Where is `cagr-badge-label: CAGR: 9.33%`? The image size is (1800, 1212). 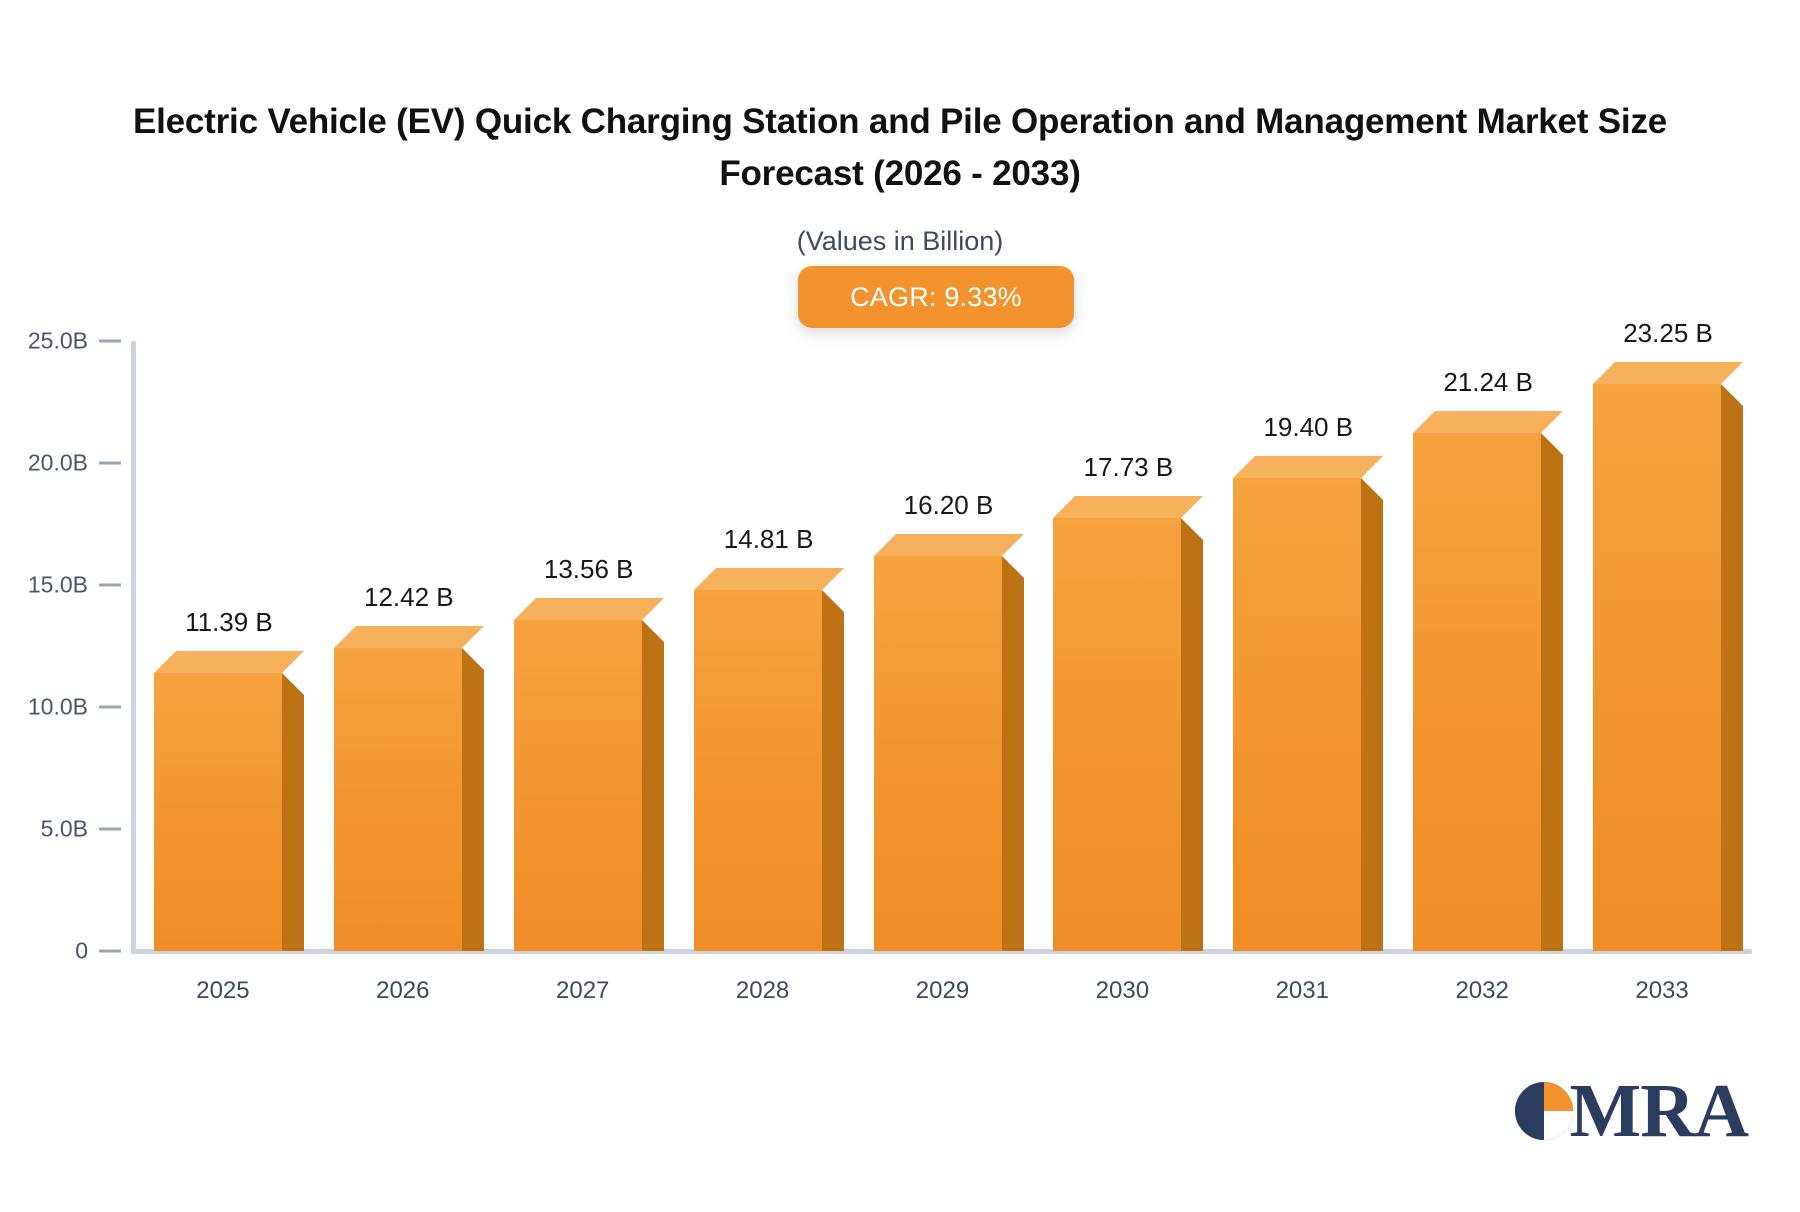 cagr-badge-label: CAGR: 9.33% is located at coordinates (936, 296).